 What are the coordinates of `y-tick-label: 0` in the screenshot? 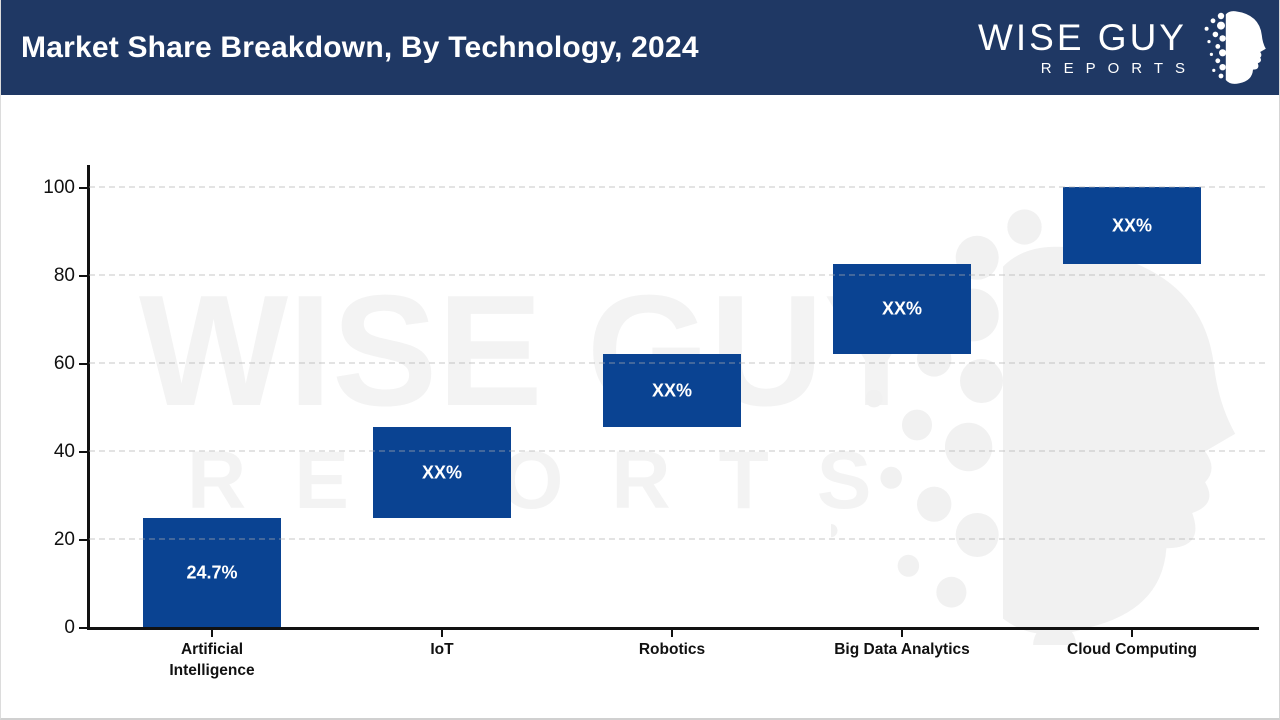 It's located at (69, 627).